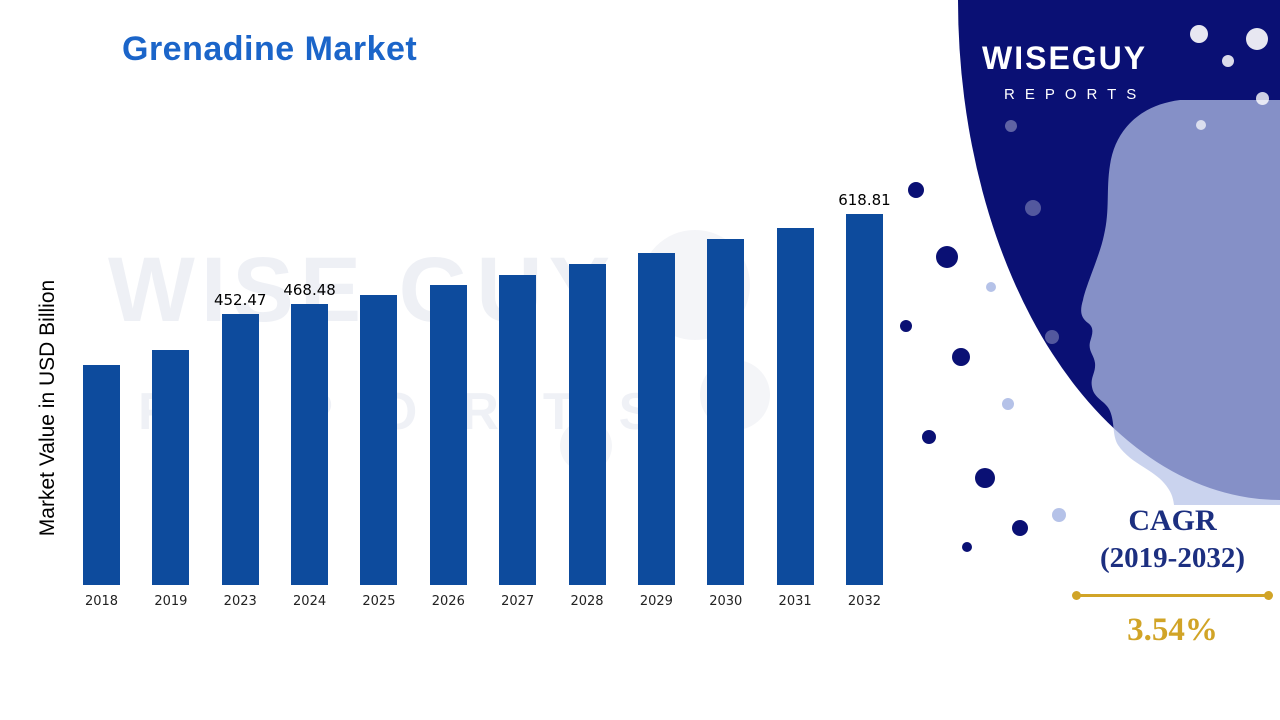  I want to click on cagr-value: 3.54%, so click(1172, 630).